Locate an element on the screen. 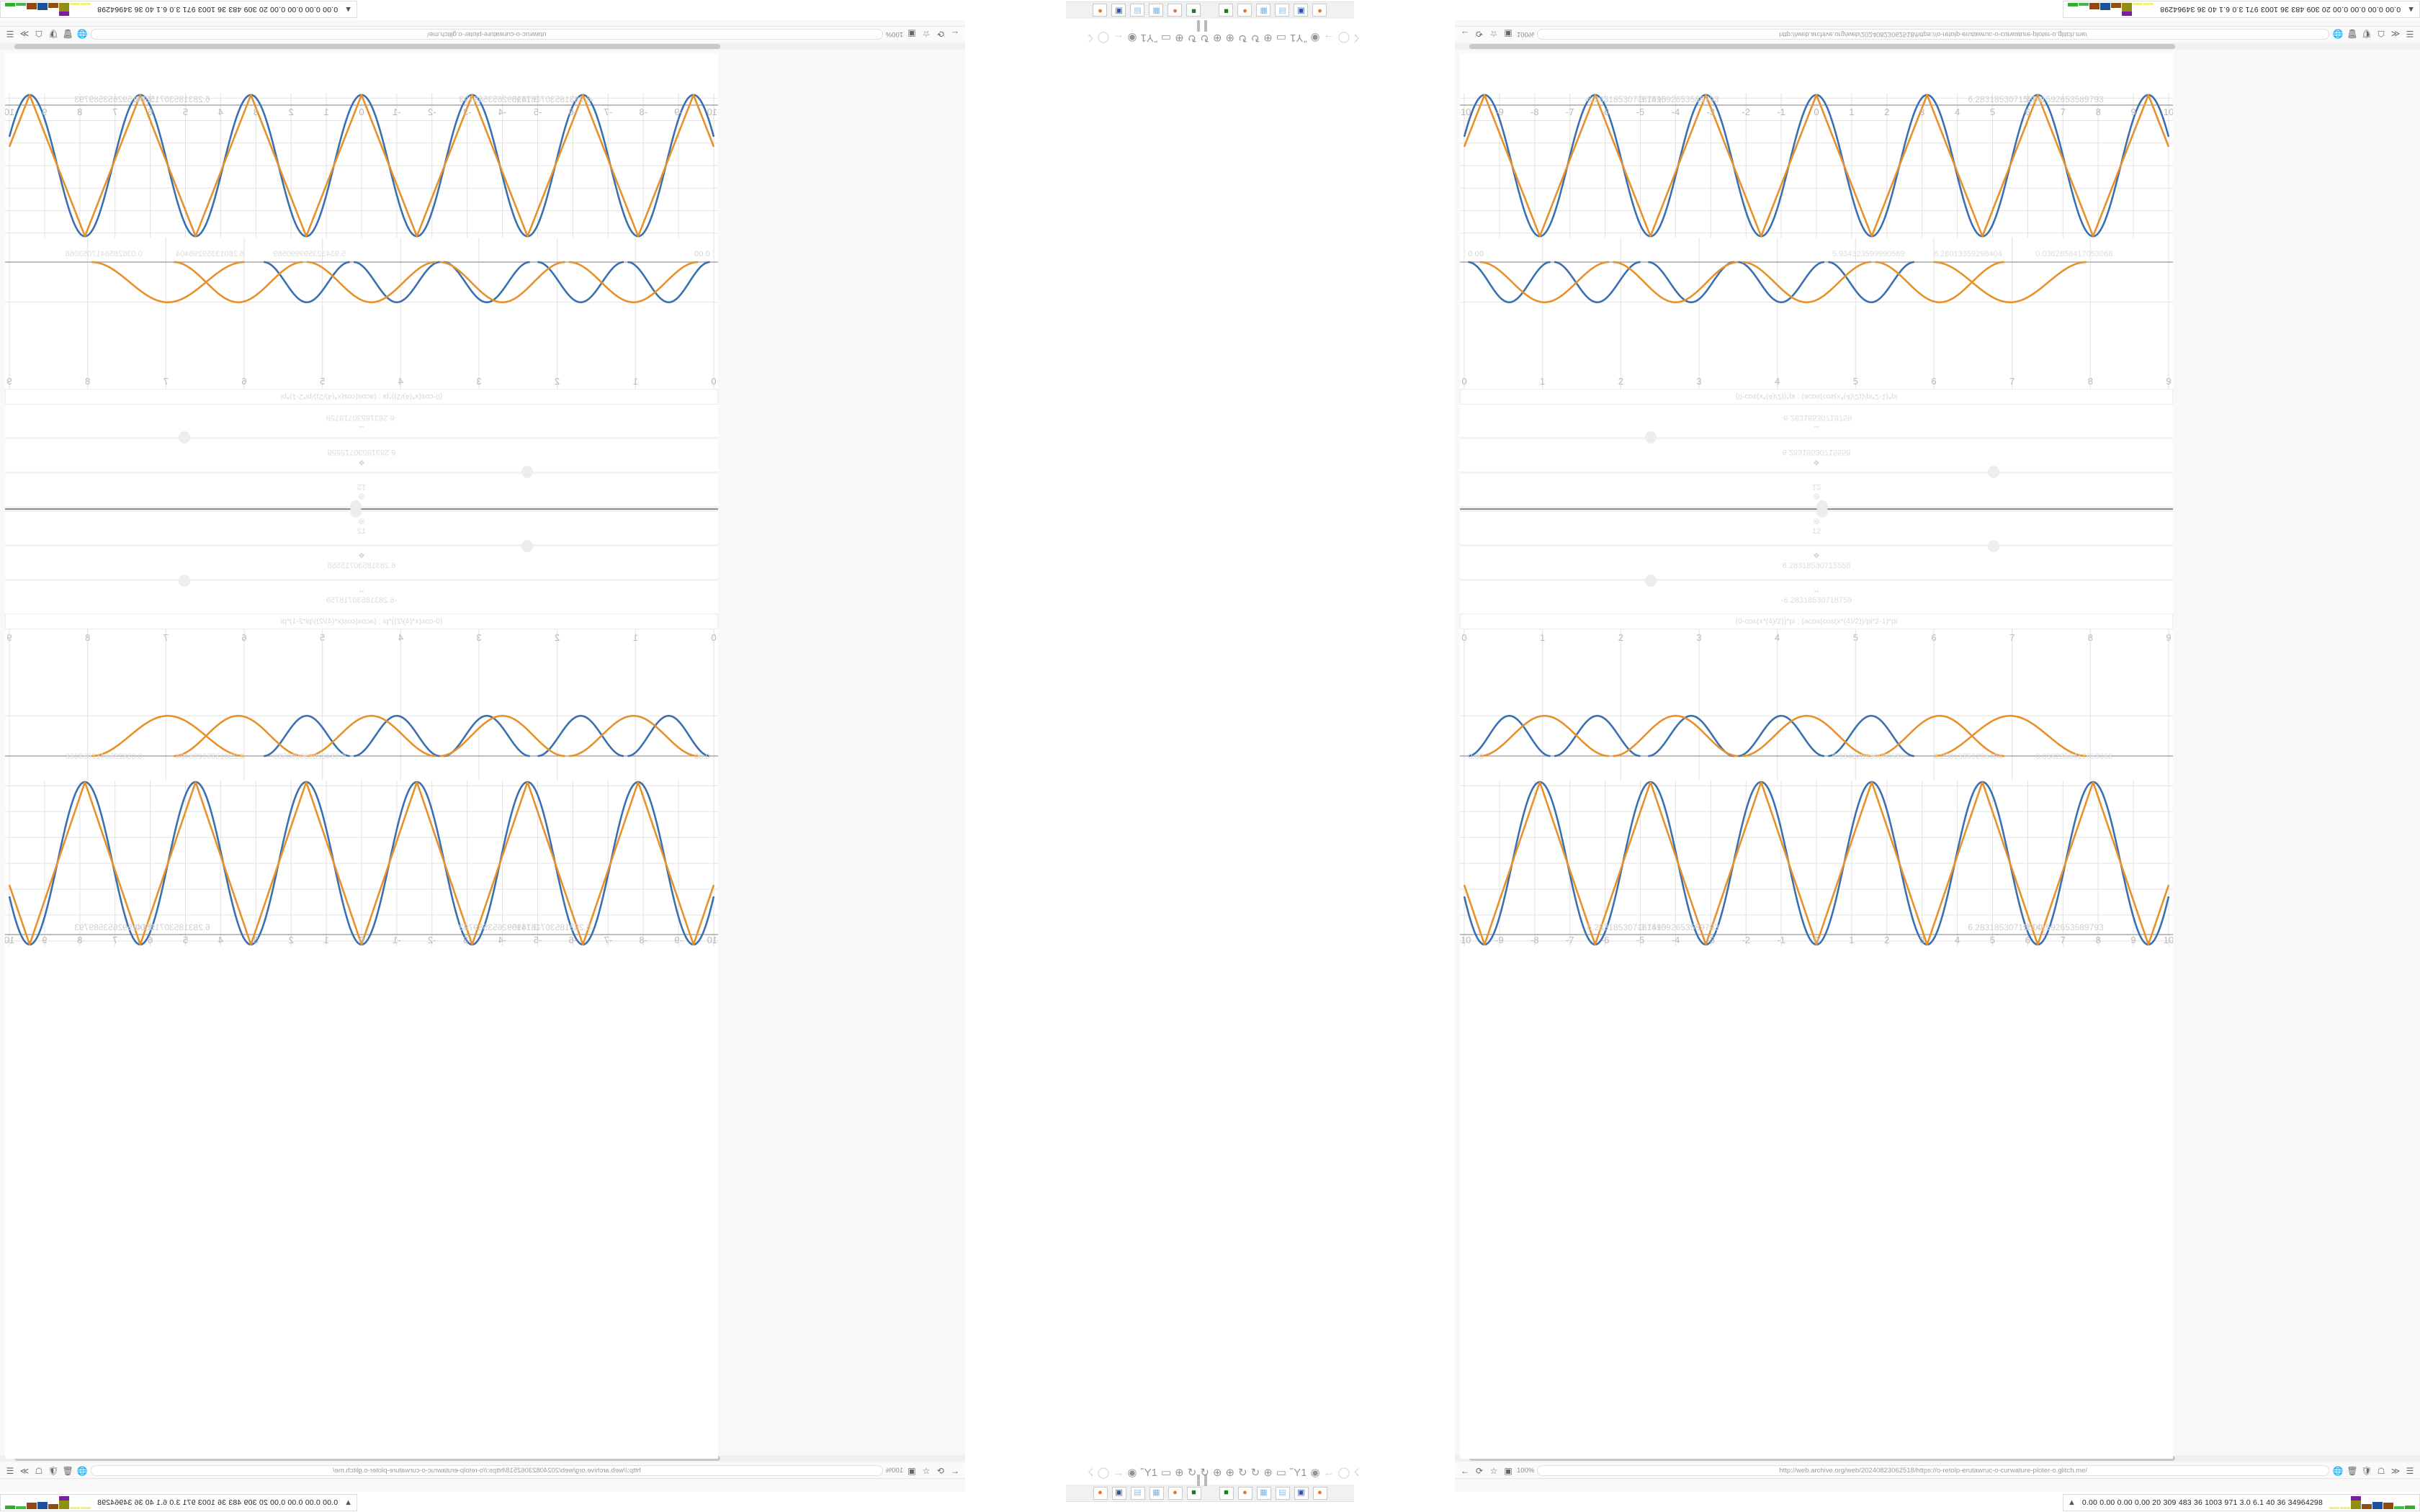  tab-terminal-1-5: ■ is located at coordinates (1226, 10).